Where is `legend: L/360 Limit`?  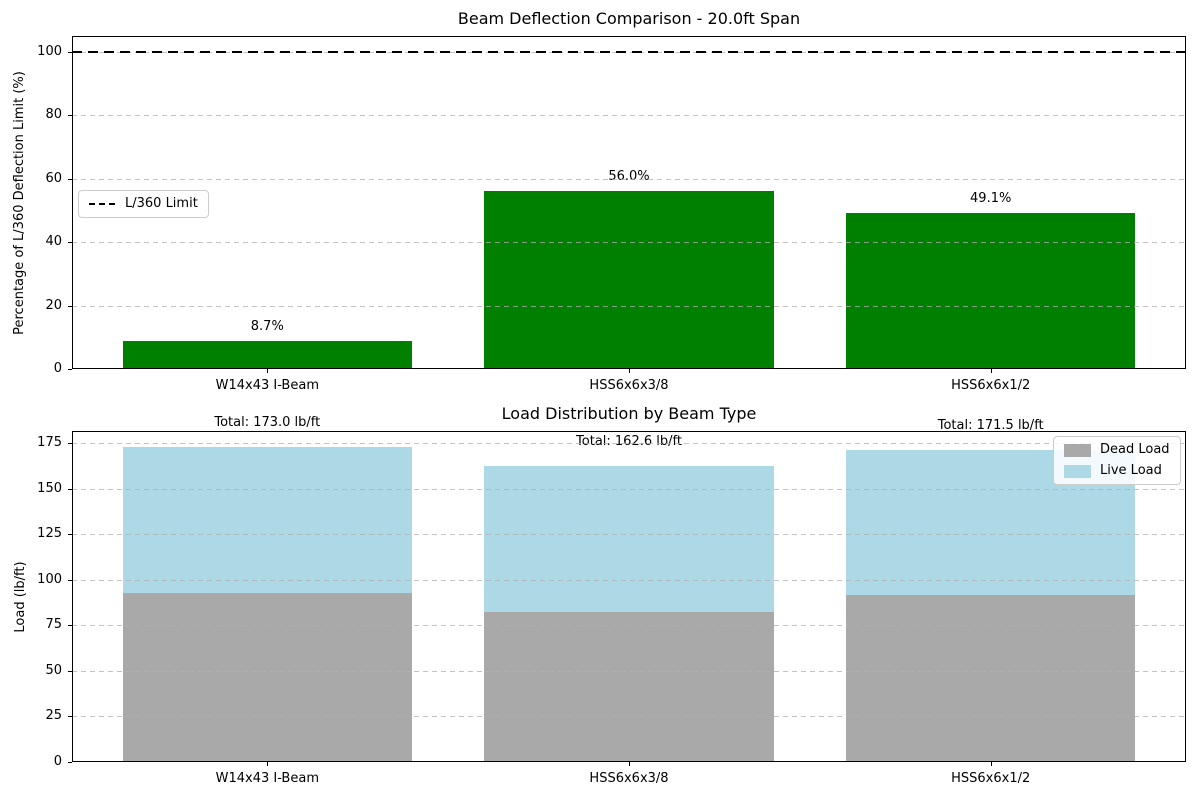
legend: L/360 Limit is located at coordinates (143, 204).